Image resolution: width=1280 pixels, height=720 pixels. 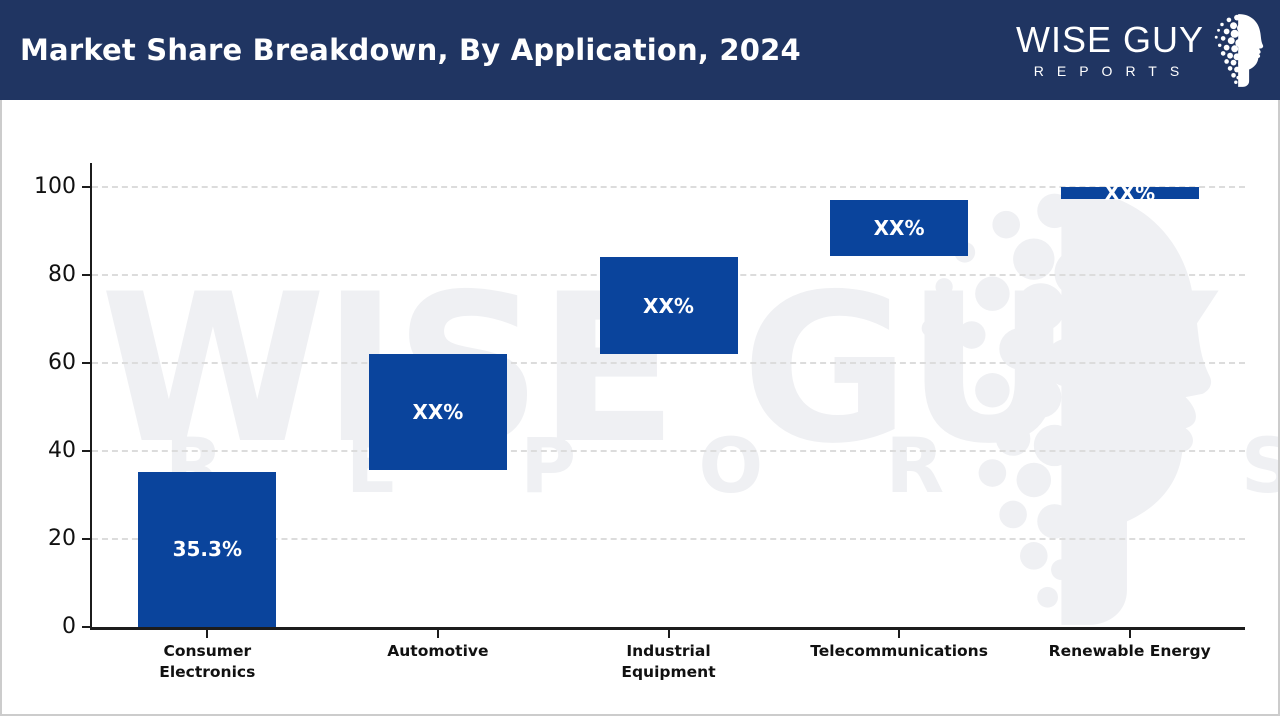 I want to click on y-axis-spine, so click(x=91, y=396).